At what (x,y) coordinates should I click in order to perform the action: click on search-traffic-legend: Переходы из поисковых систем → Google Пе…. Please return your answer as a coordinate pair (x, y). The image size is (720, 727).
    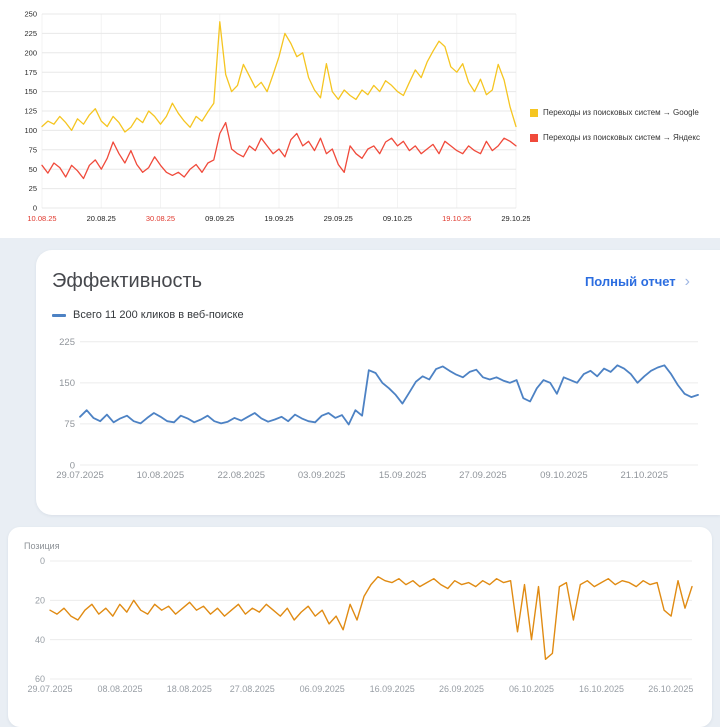
    Looking at the image, I should click on (615, 119).